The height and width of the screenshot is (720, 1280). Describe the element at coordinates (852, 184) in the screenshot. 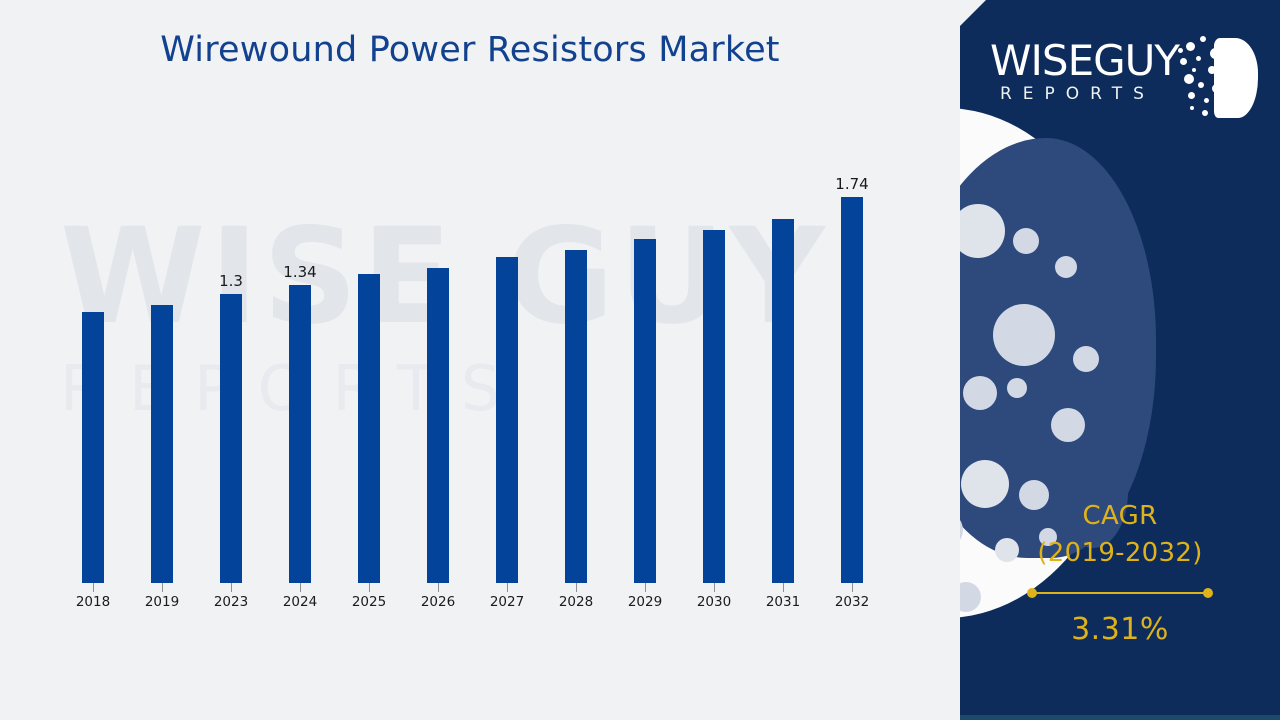

I see `bar-value-label: 1.74` at that location.